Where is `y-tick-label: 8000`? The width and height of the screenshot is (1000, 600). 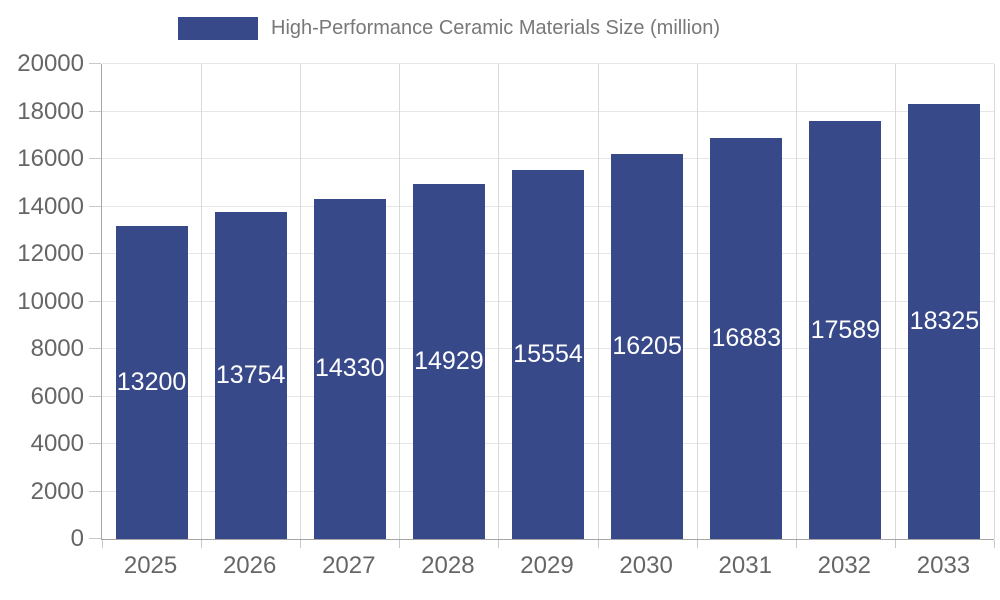 y-tick-label: 8000 is located at coordinates (57, 348).